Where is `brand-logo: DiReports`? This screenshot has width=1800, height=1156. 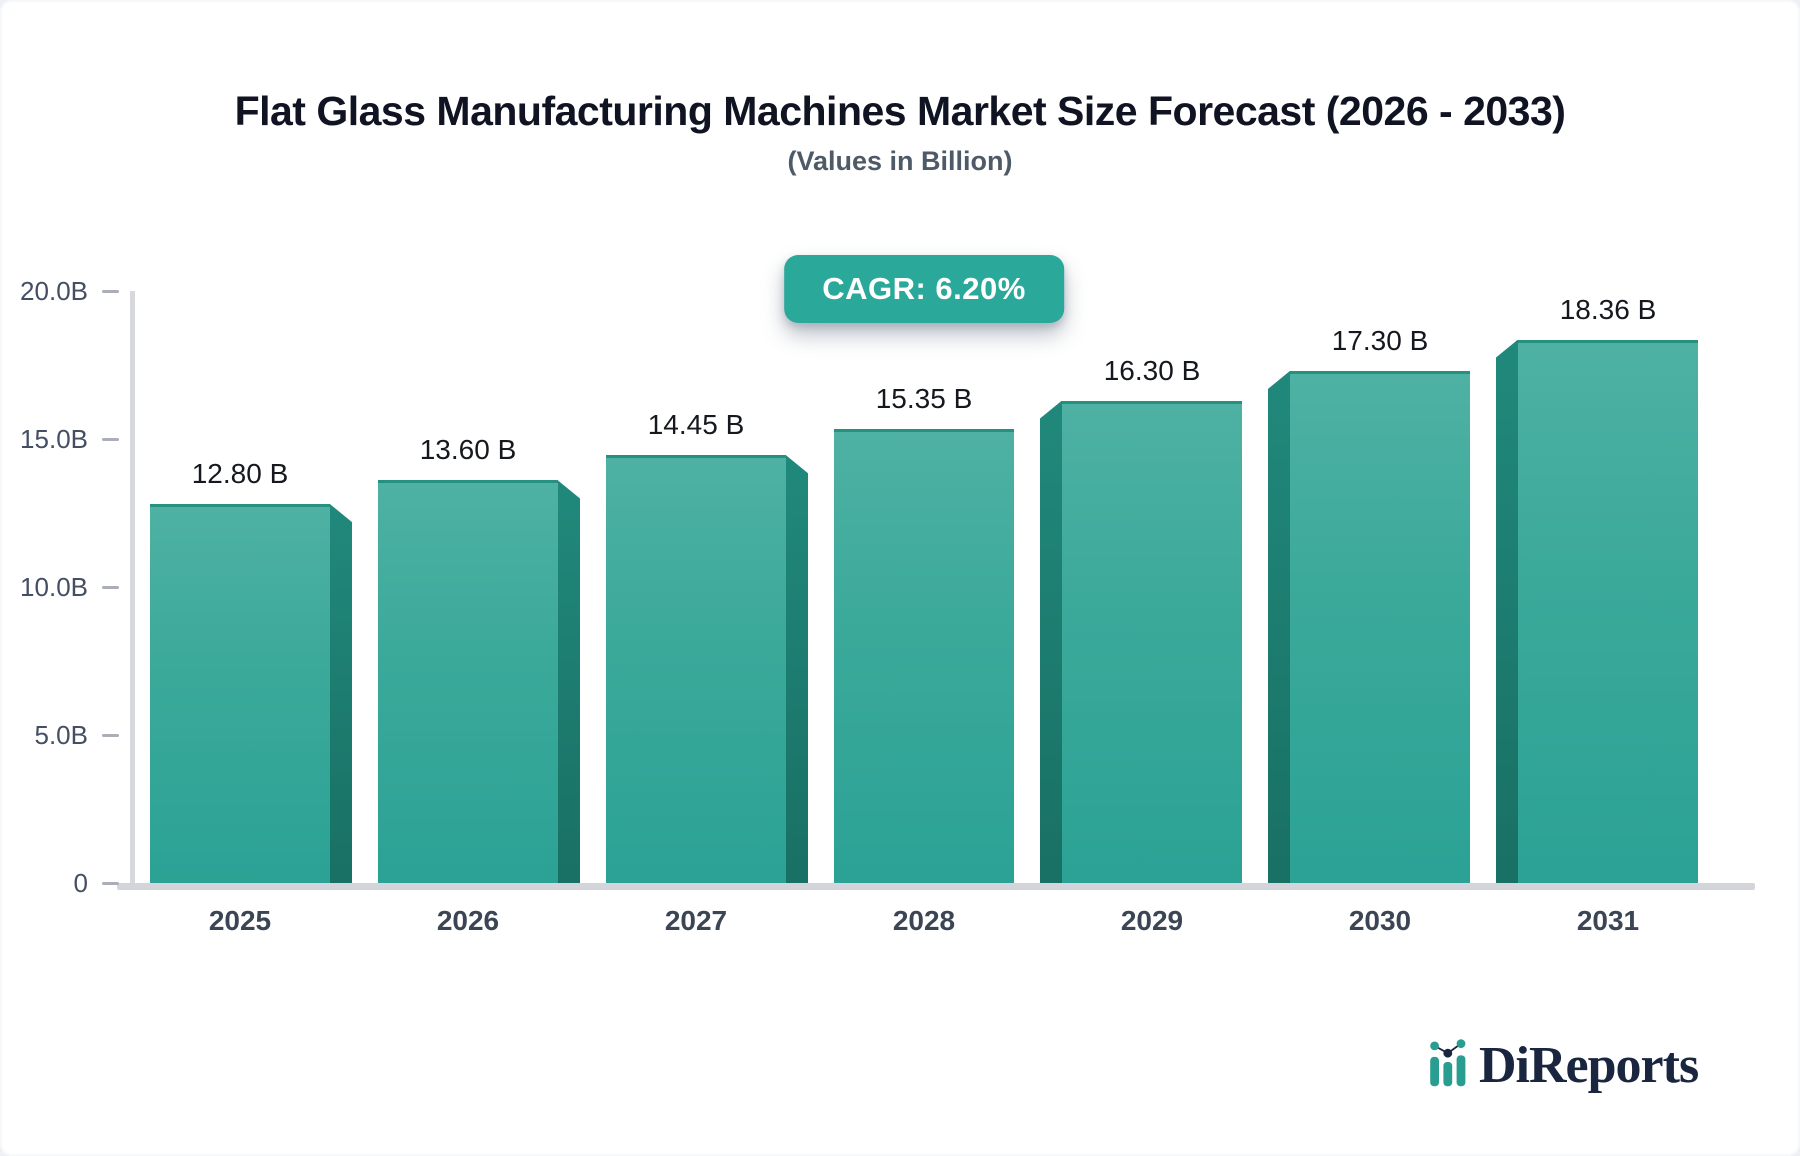 brand-logo: DiReports is located at coordinates (1563, 1065).